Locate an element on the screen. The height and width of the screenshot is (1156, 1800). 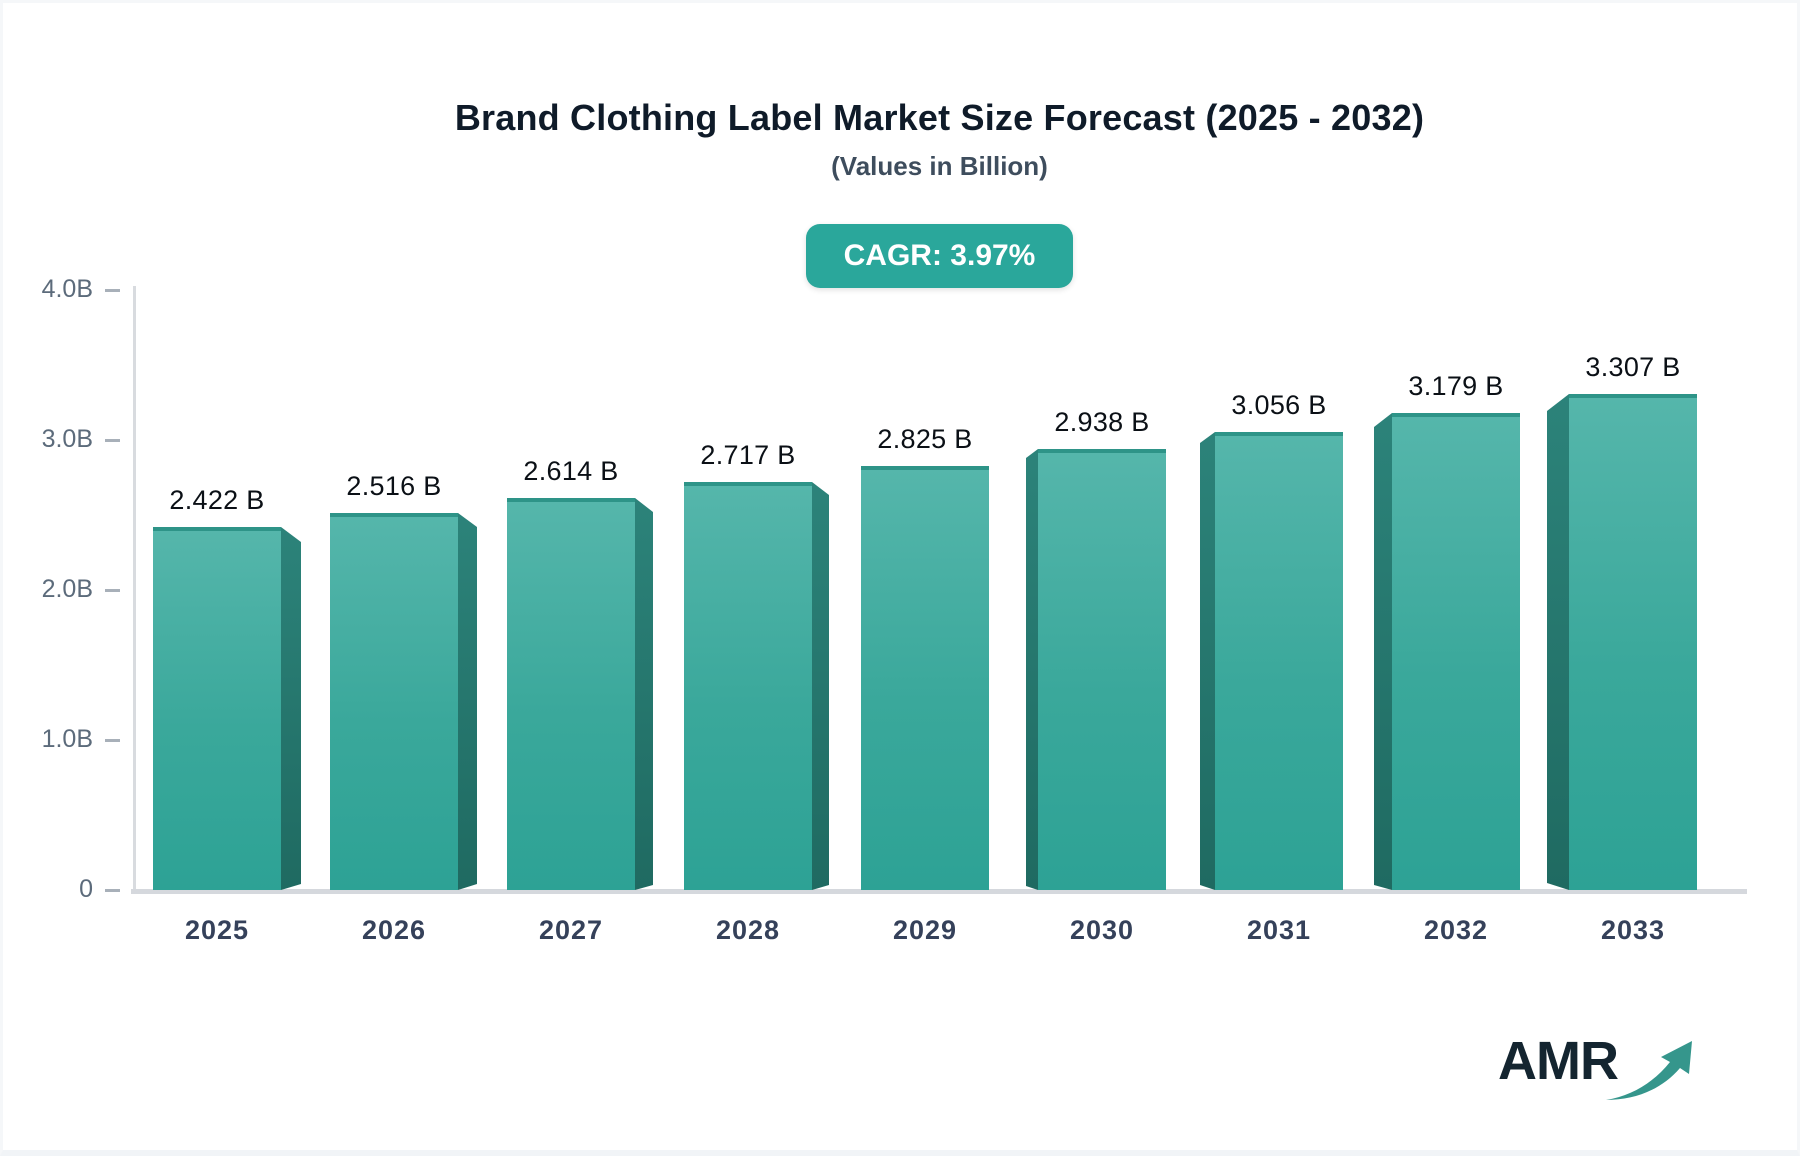
y-axis-line is located at coordinates (134, 588).